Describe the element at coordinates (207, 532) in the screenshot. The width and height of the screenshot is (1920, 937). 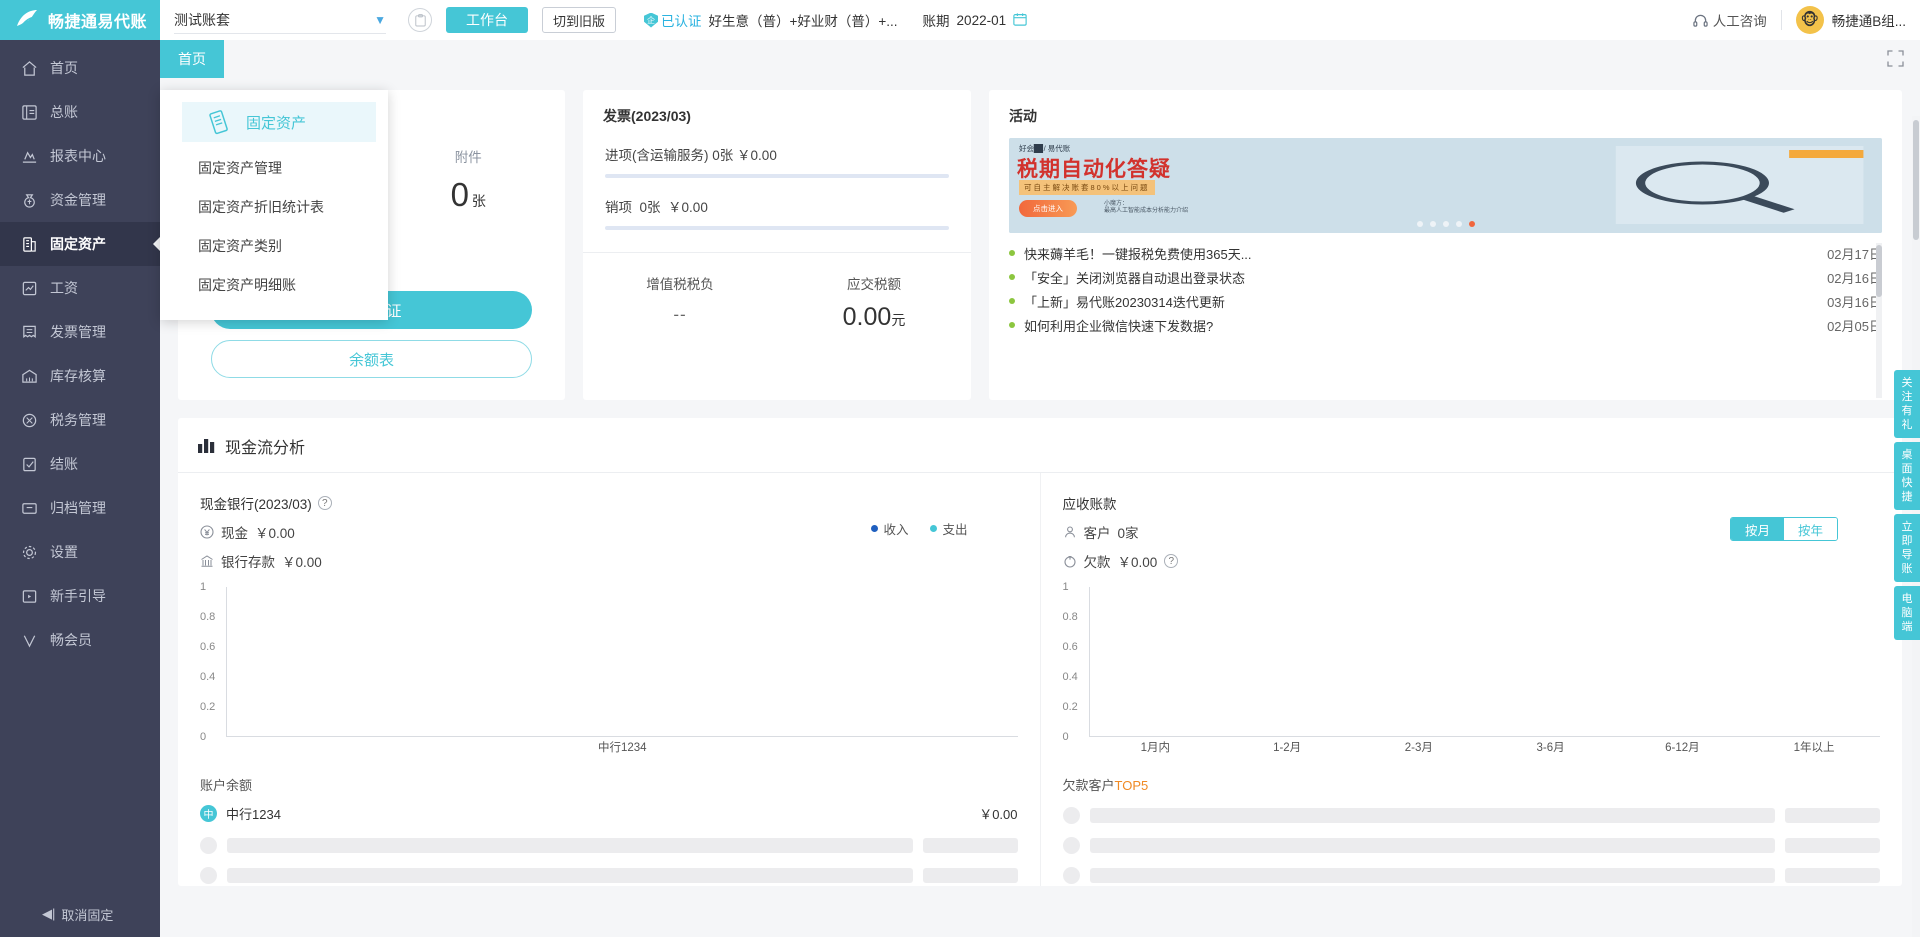
I see `yen-icon` at that location.